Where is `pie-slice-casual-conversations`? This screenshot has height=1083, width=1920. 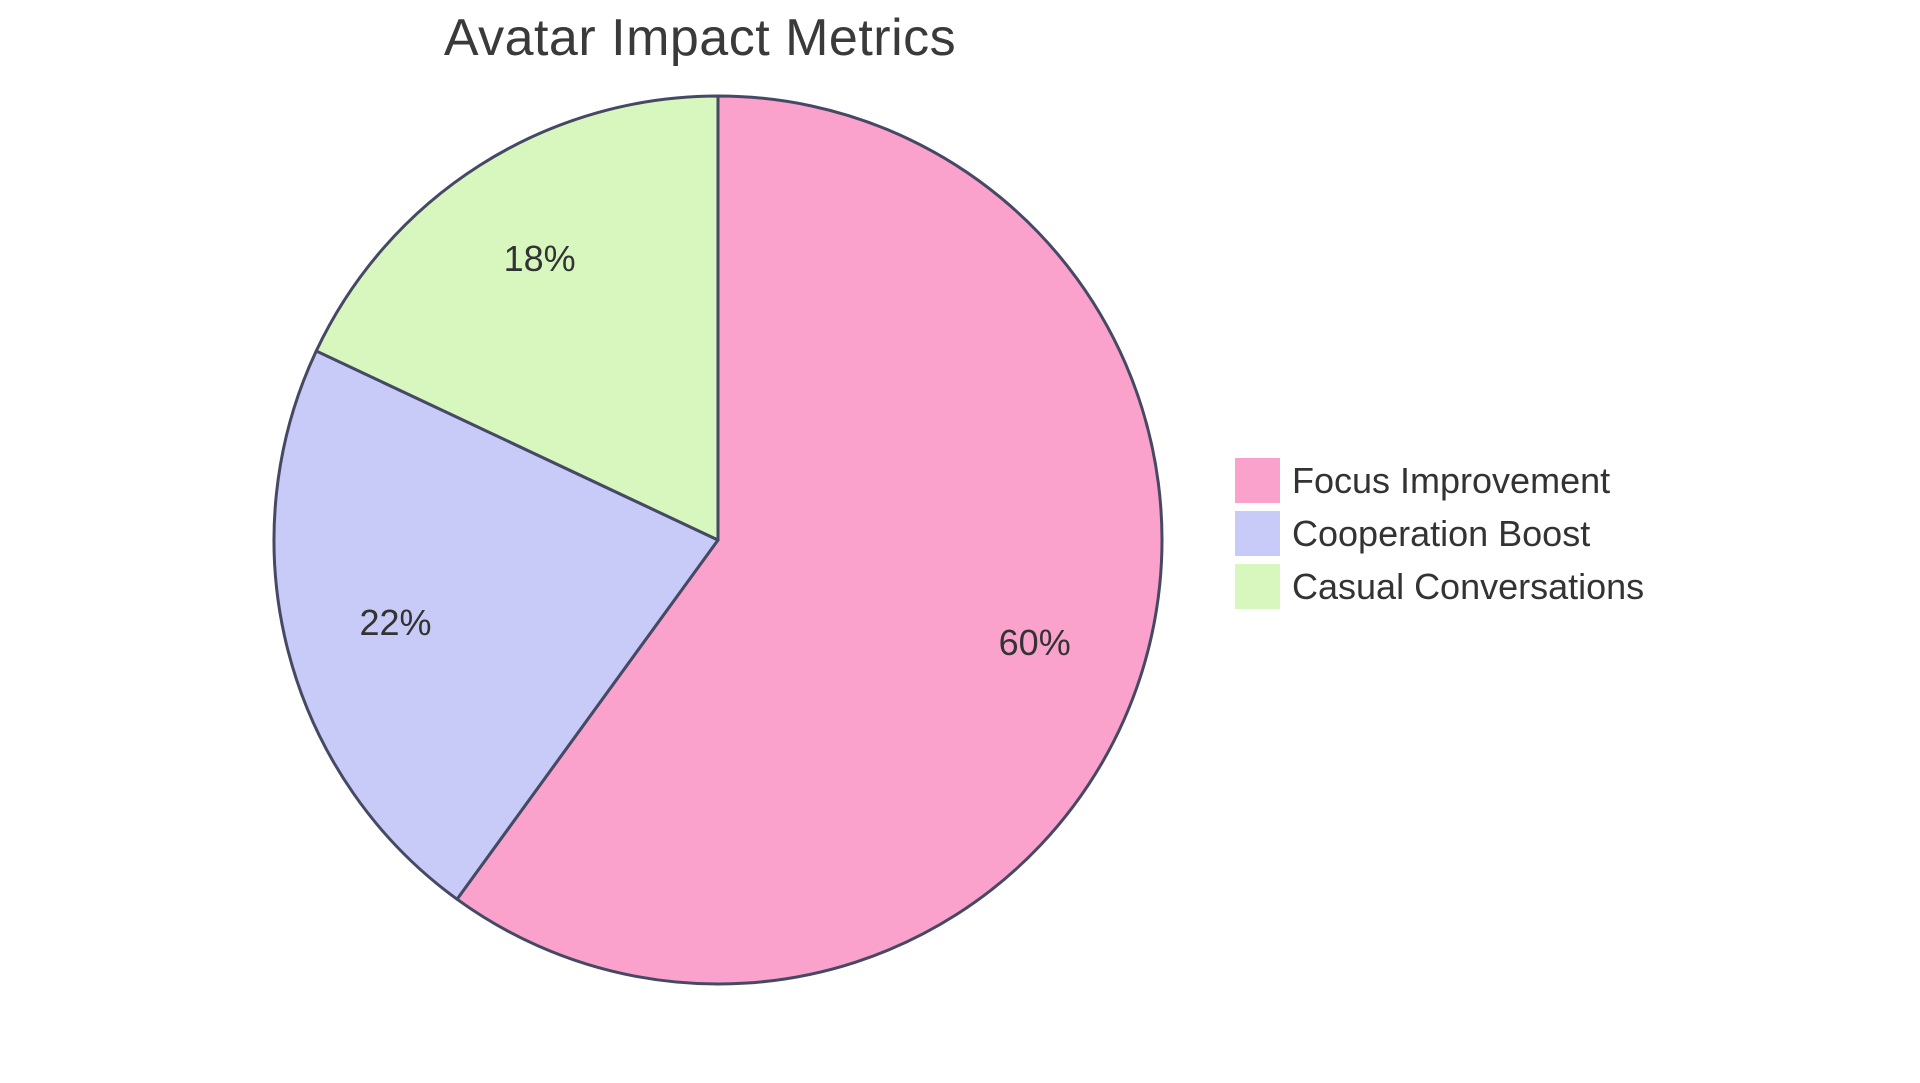
pie-slice-casual-conversations is located at coordinates (517, 318).